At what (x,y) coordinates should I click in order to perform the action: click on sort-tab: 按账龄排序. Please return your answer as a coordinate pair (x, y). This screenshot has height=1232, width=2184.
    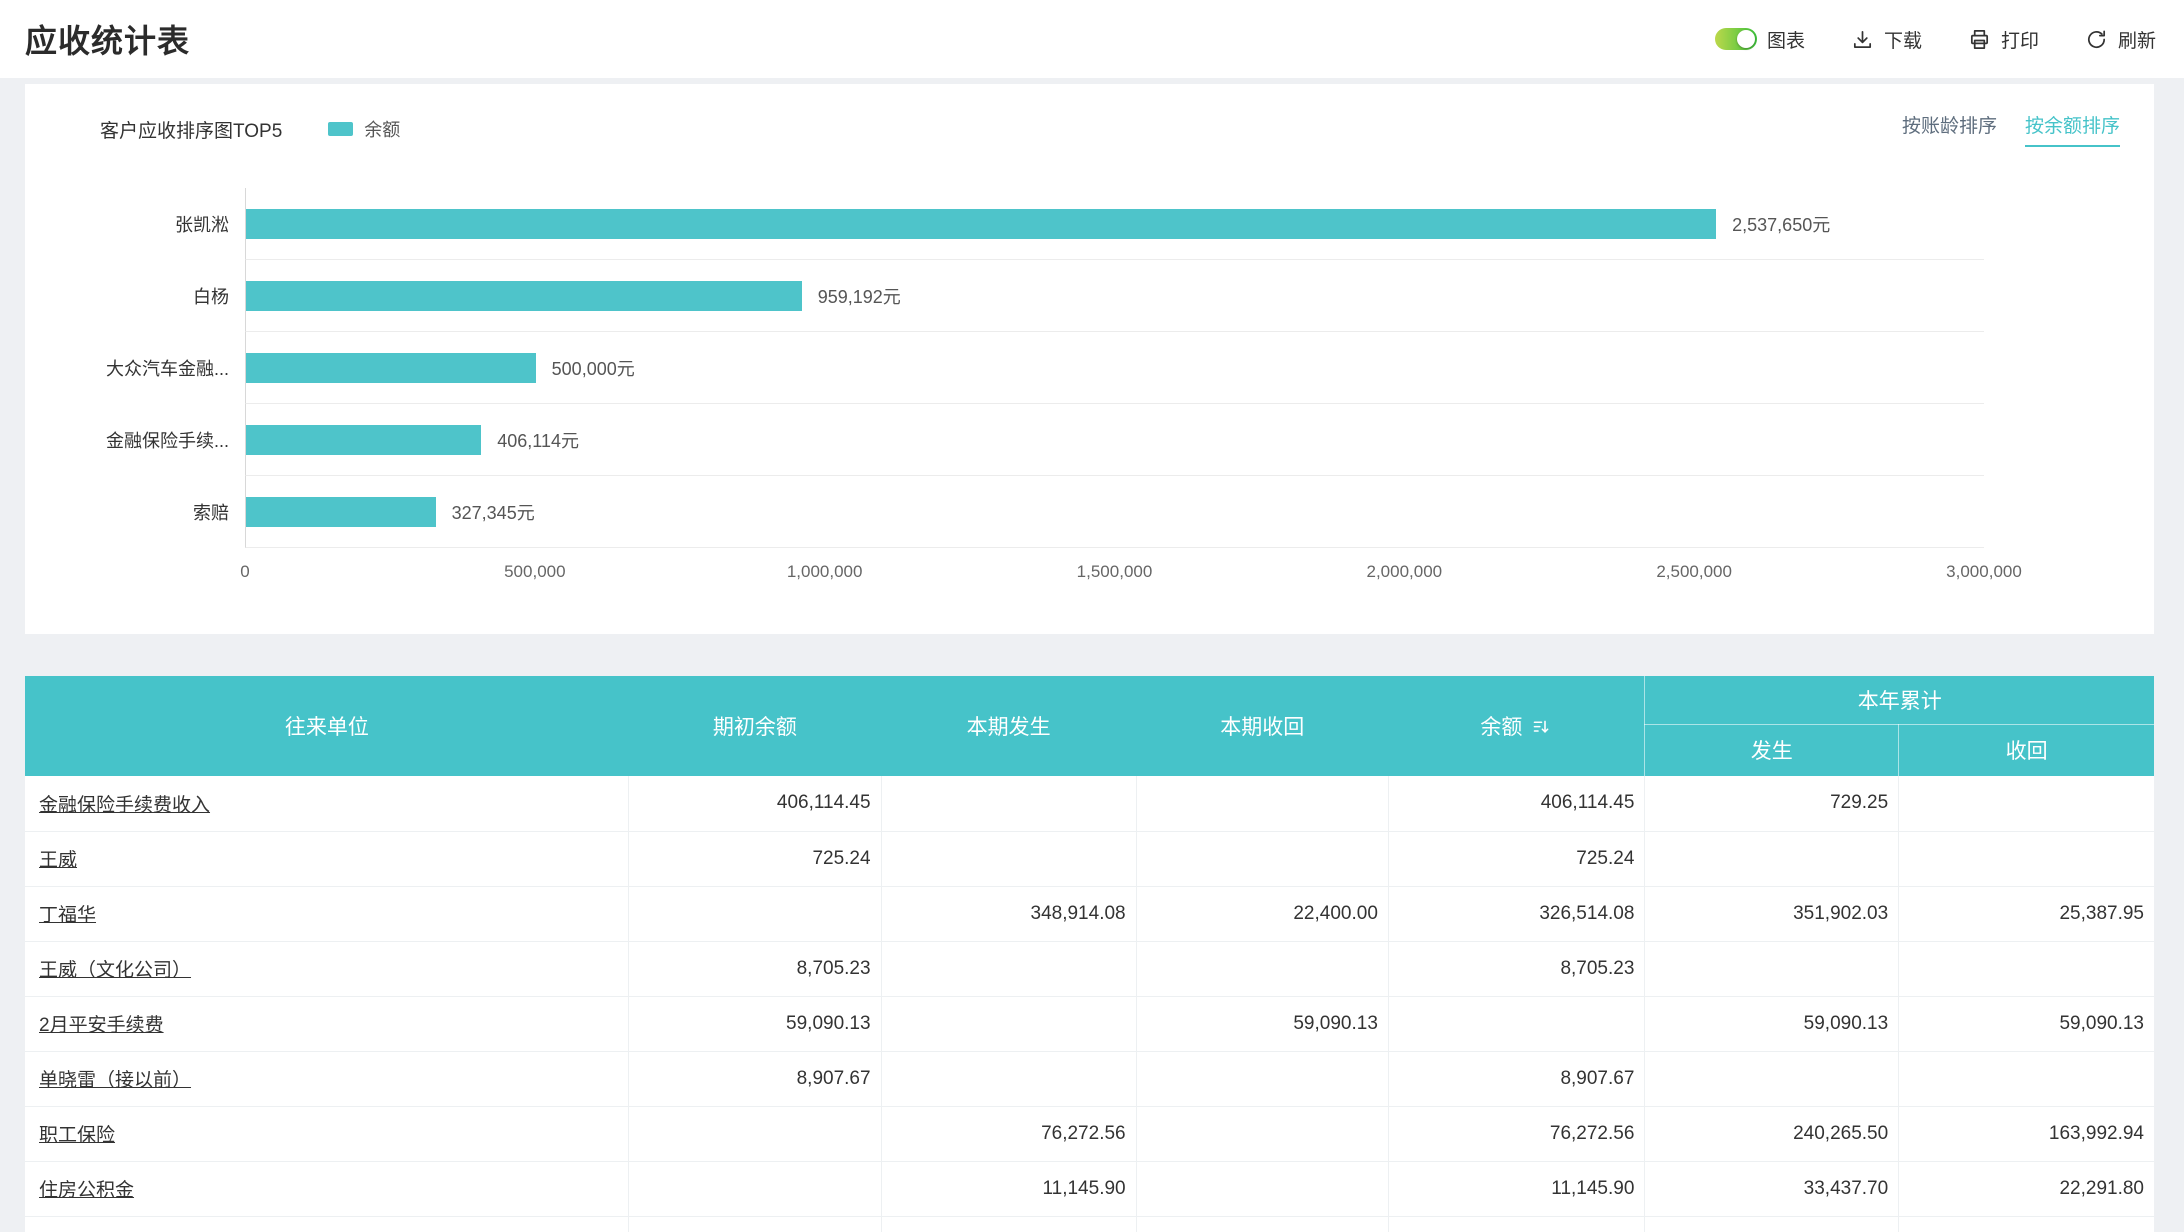
    Looking at the image, I should click on (1949, 126).